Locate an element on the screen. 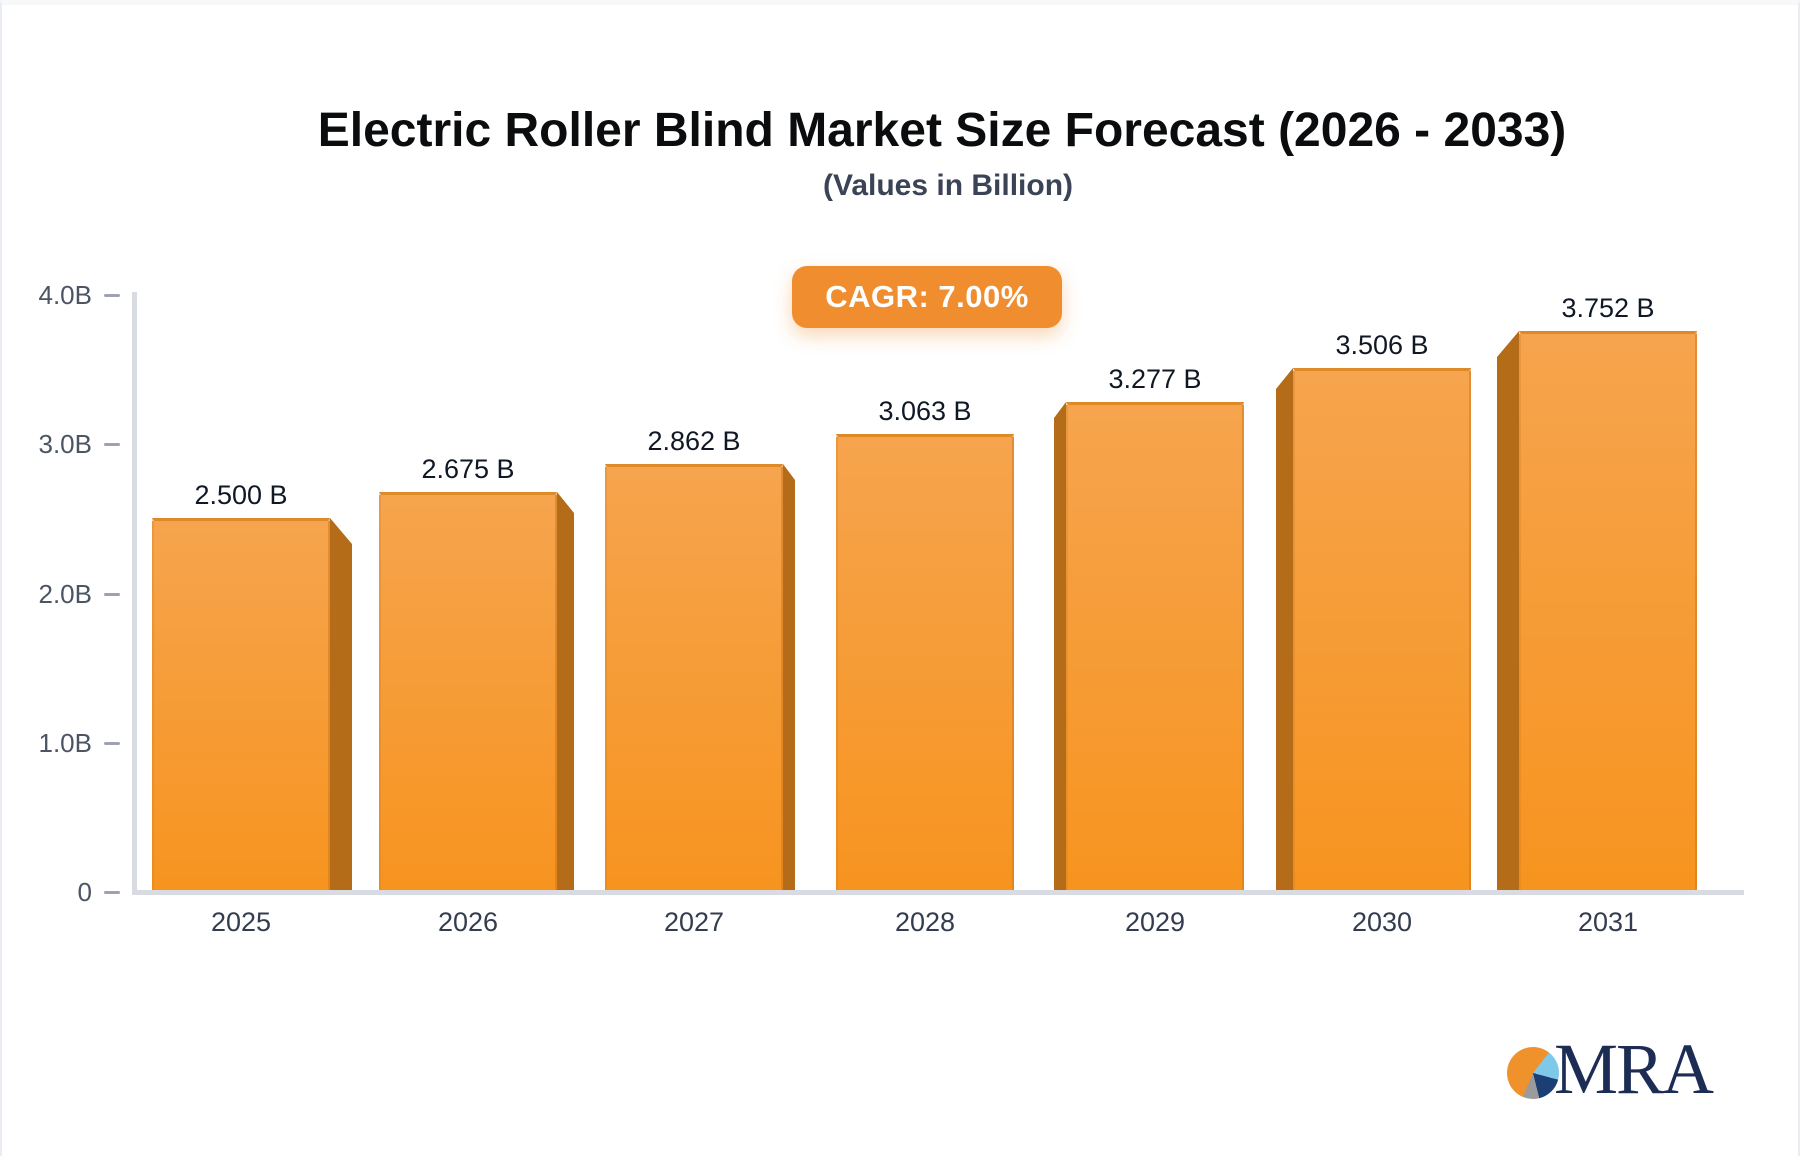 The width and height of the screenshot is (1800, 1156). bar-front-face-2025 is located at coordinates (241, 704).